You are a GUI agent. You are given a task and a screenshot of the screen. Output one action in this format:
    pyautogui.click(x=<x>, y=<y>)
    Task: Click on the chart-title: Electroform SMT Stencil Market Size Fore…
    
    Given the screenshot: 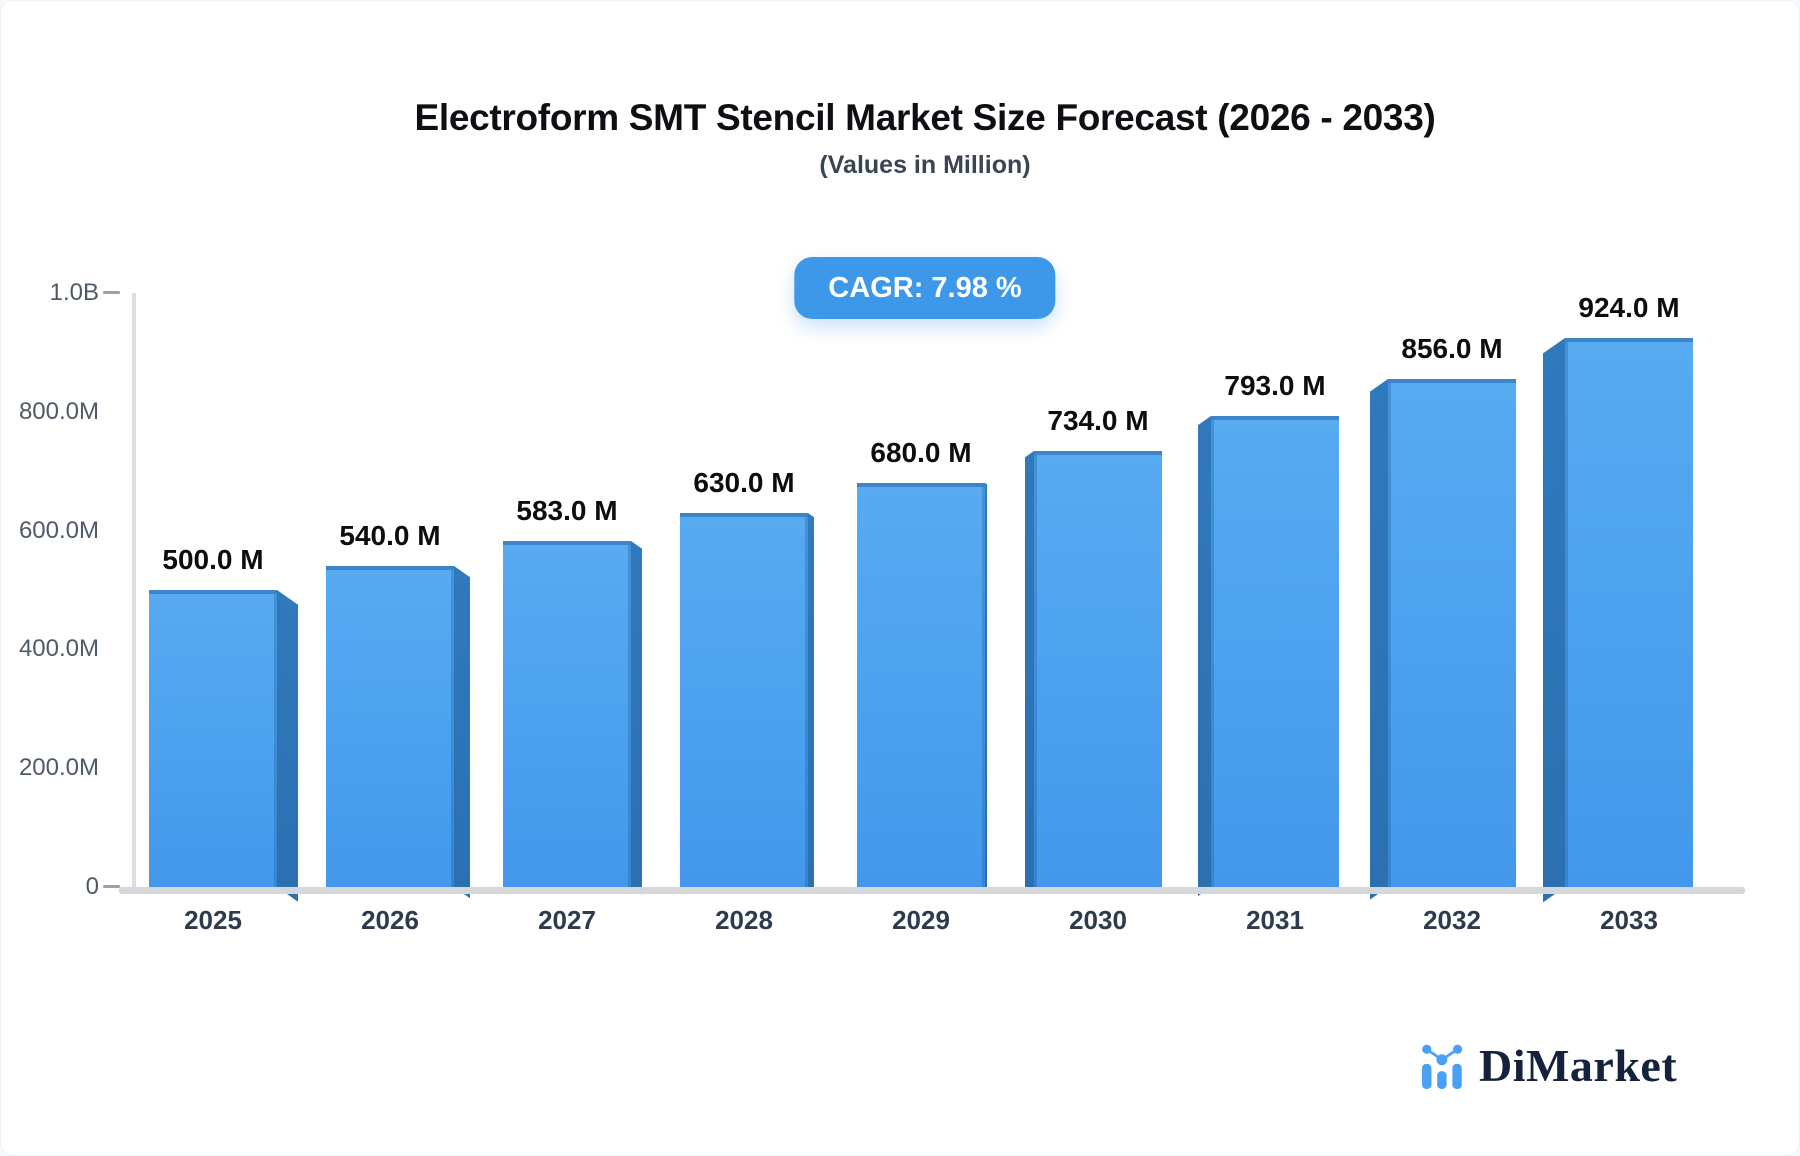 What is the action you would take?
    pyautogui.click(x=925, y=117)
    